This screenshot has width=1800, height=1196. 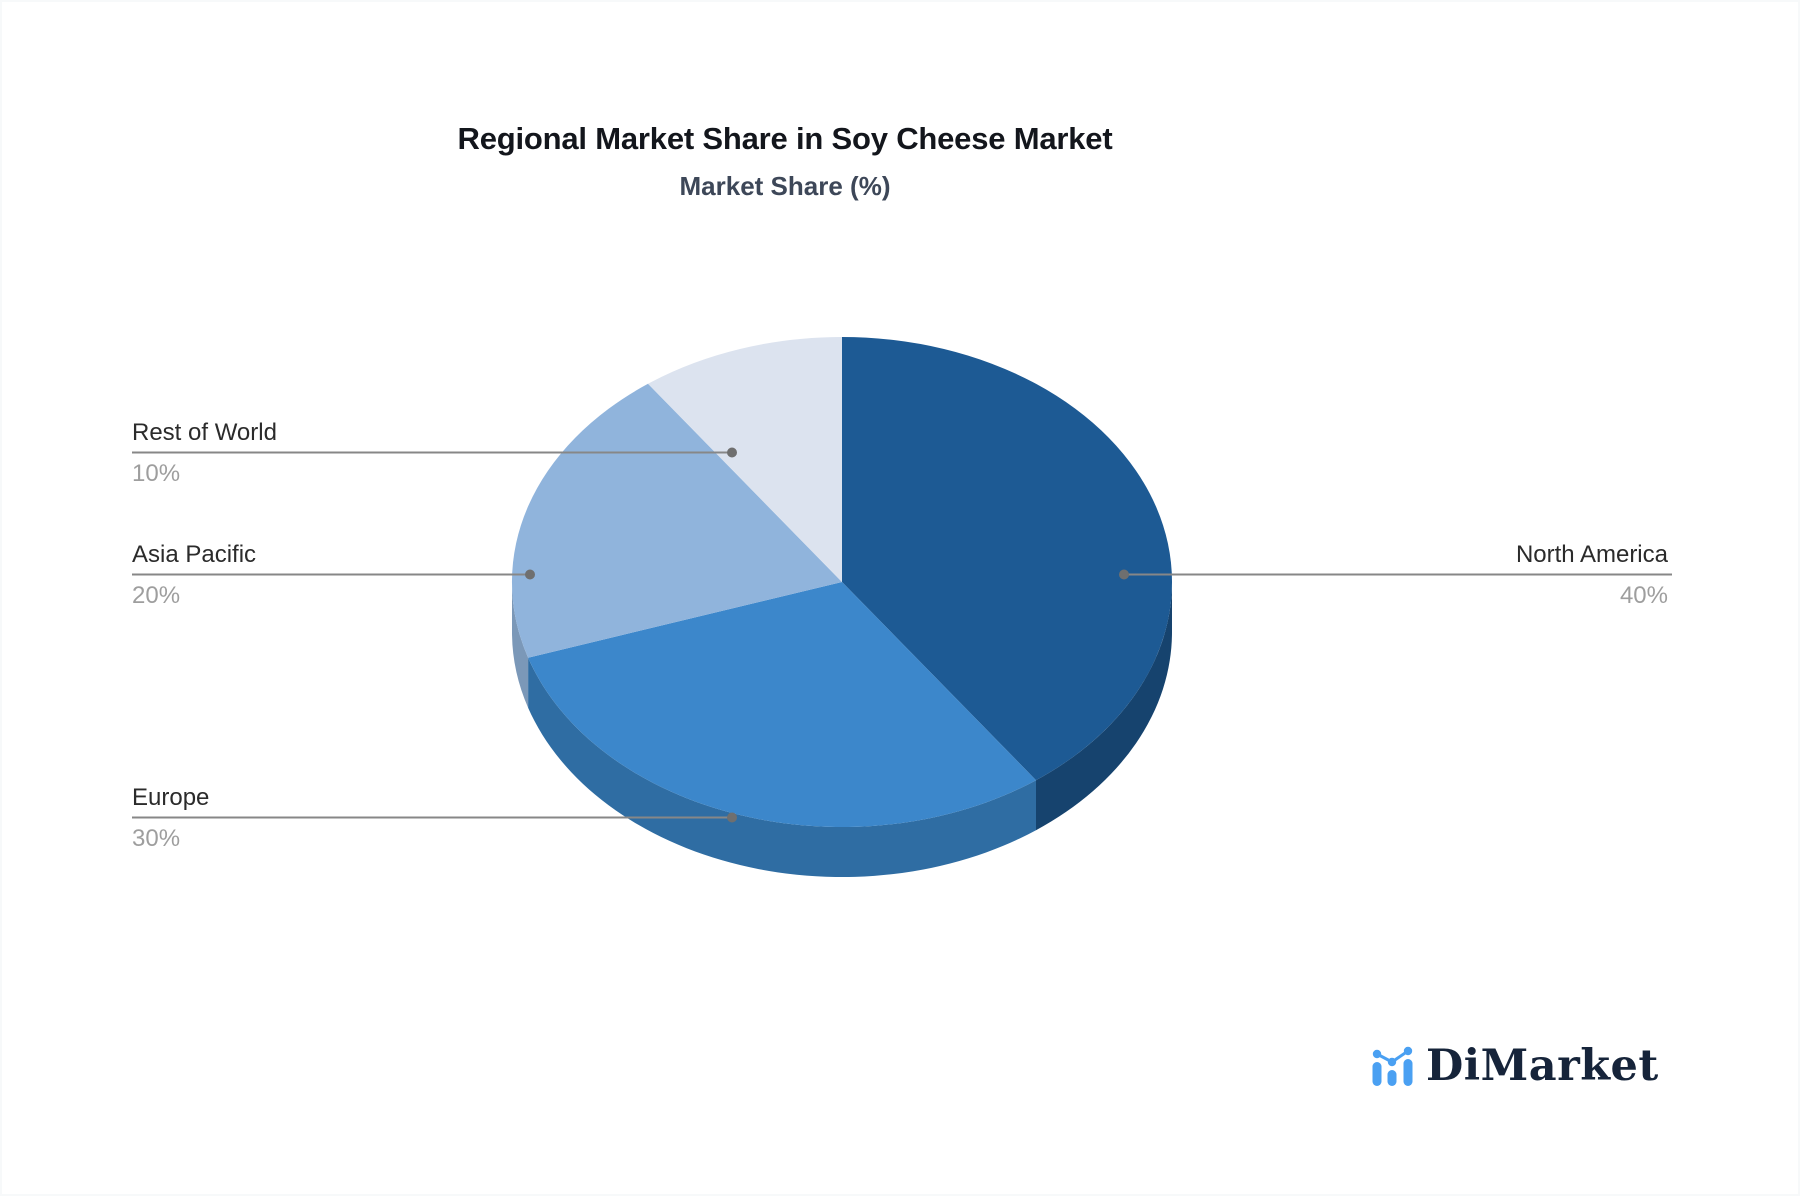 I want to click on slice-europe-side, so click(x=782, y=767).